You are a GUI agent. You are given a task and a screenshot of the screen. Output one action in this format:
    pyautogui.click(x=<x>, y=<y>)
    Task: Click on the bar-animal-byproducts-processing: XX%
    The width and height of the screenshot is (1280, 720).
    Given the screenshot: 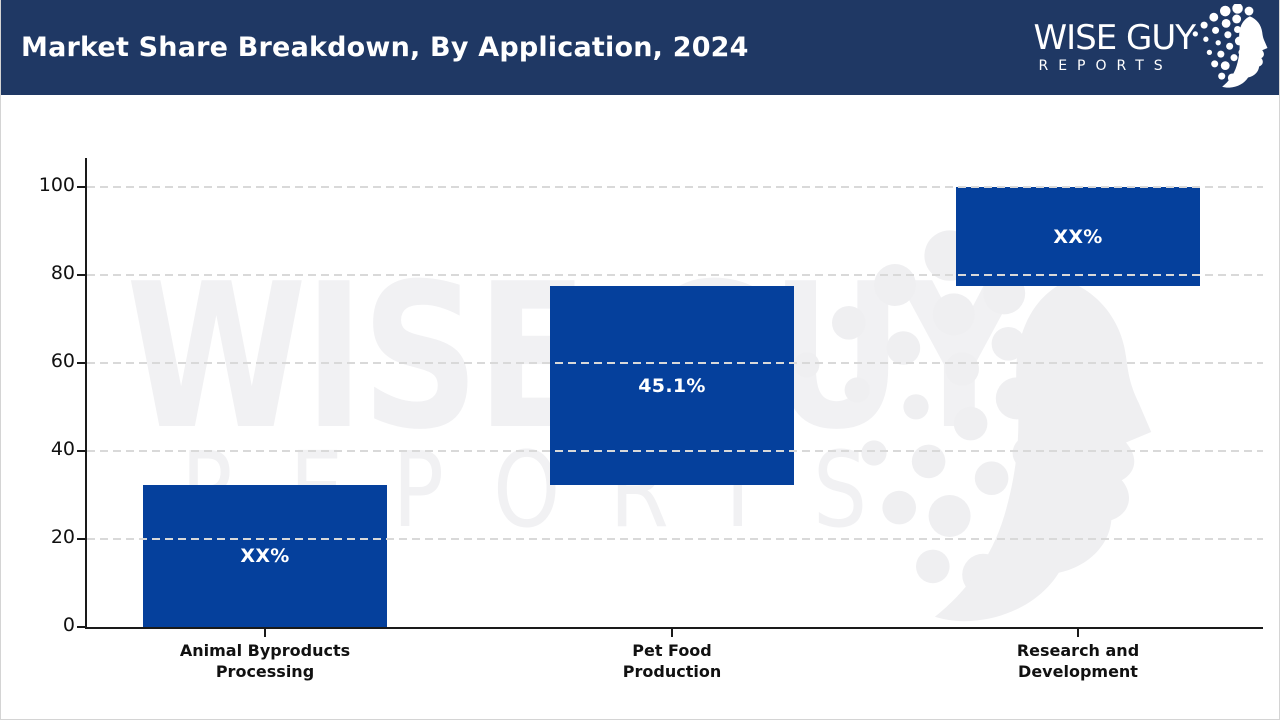 What is the action you would take?
    pyautogui.click(x=265, y=555)
    